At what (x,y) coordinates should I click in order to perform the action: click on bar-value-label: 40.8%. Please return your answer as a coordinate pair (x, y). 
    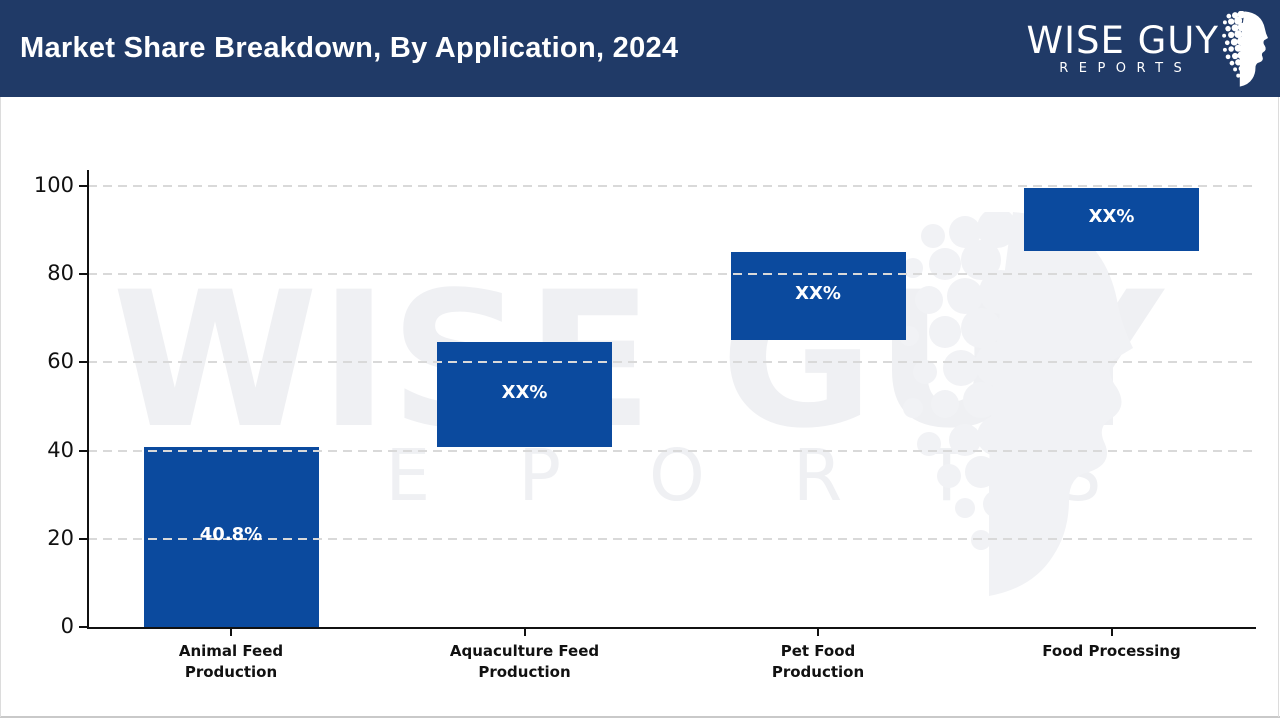
    Looking at the image, I should click on (231, 535).